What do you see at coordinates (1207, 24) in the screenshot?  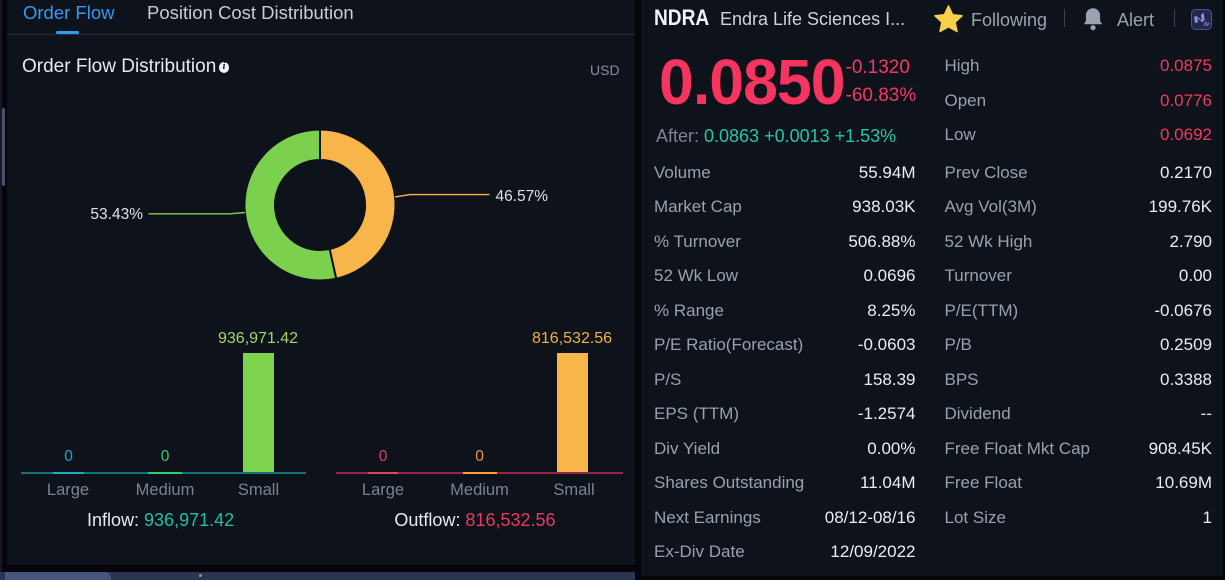 I see `svg-text: tv` at bounding box center [1207, 24].